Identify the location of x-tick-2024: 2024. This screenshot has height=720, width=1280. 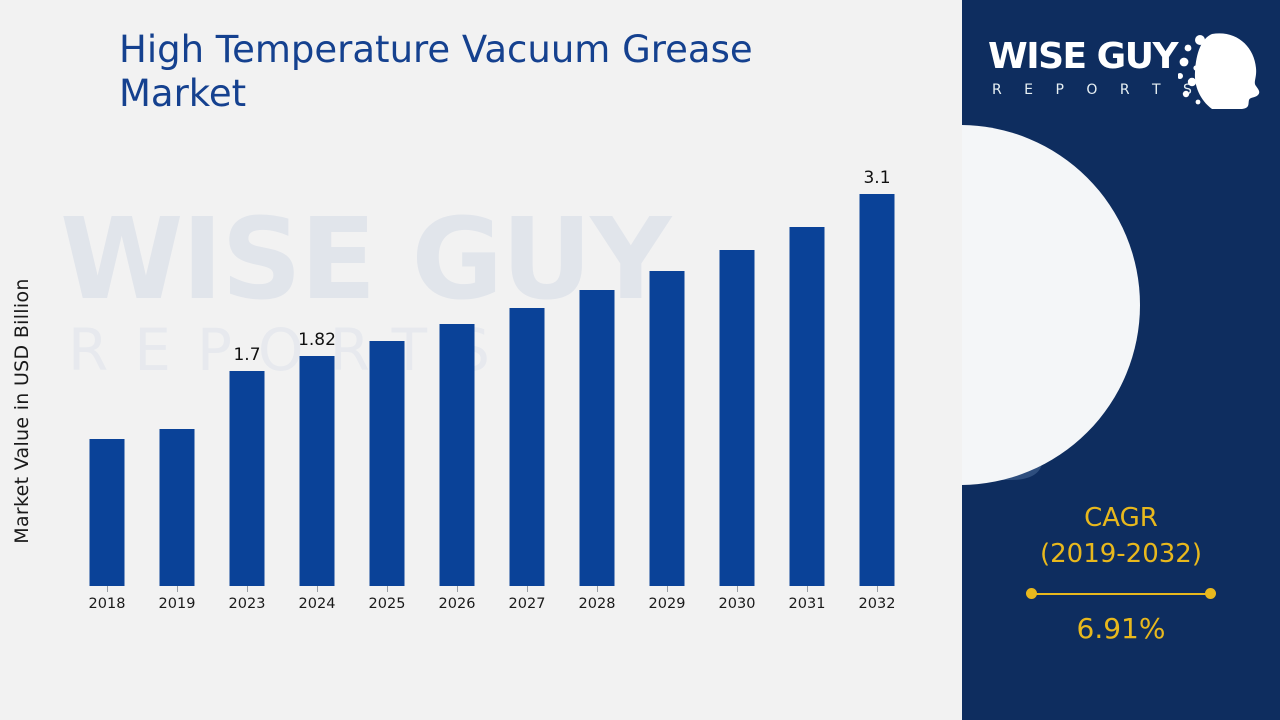
(317, 599).